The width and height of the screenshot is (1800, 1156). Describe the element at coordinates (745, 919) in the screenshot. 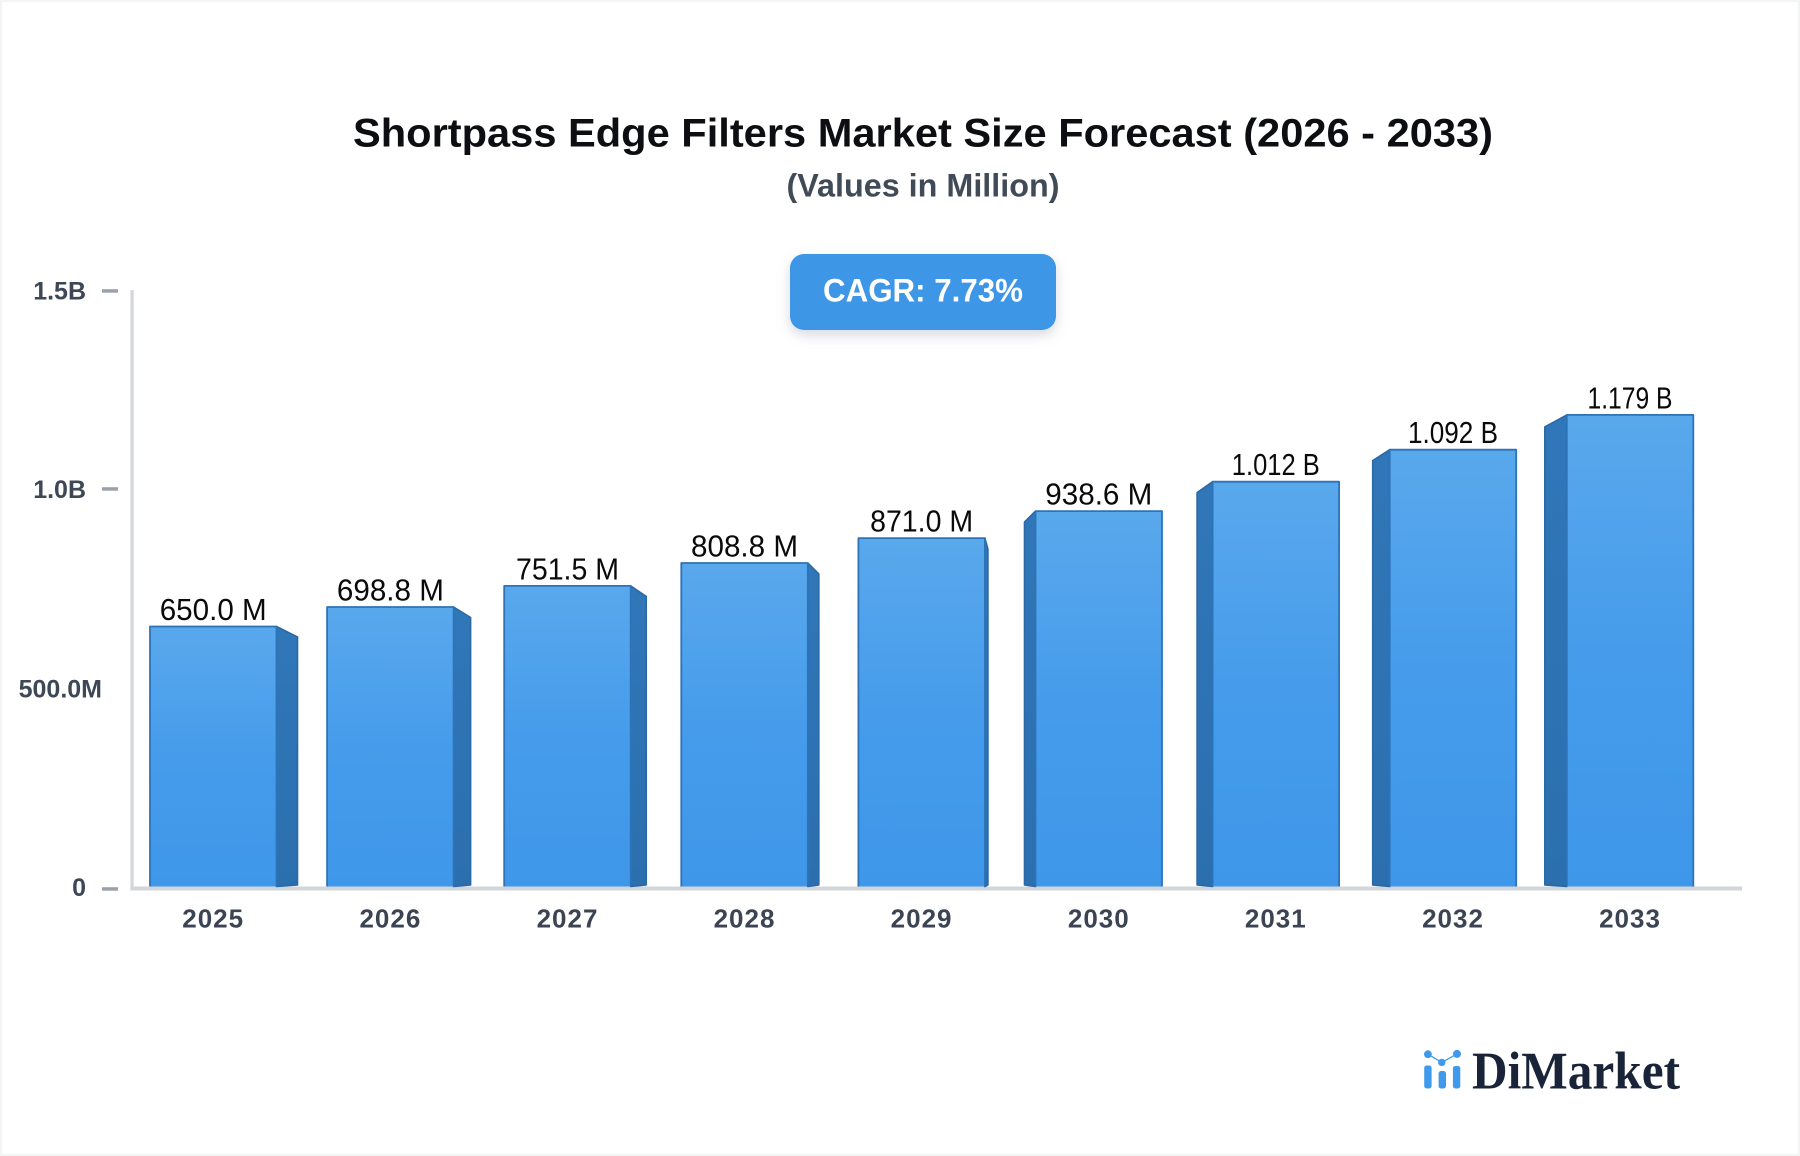

I see `svg-text: 2028` at that location.